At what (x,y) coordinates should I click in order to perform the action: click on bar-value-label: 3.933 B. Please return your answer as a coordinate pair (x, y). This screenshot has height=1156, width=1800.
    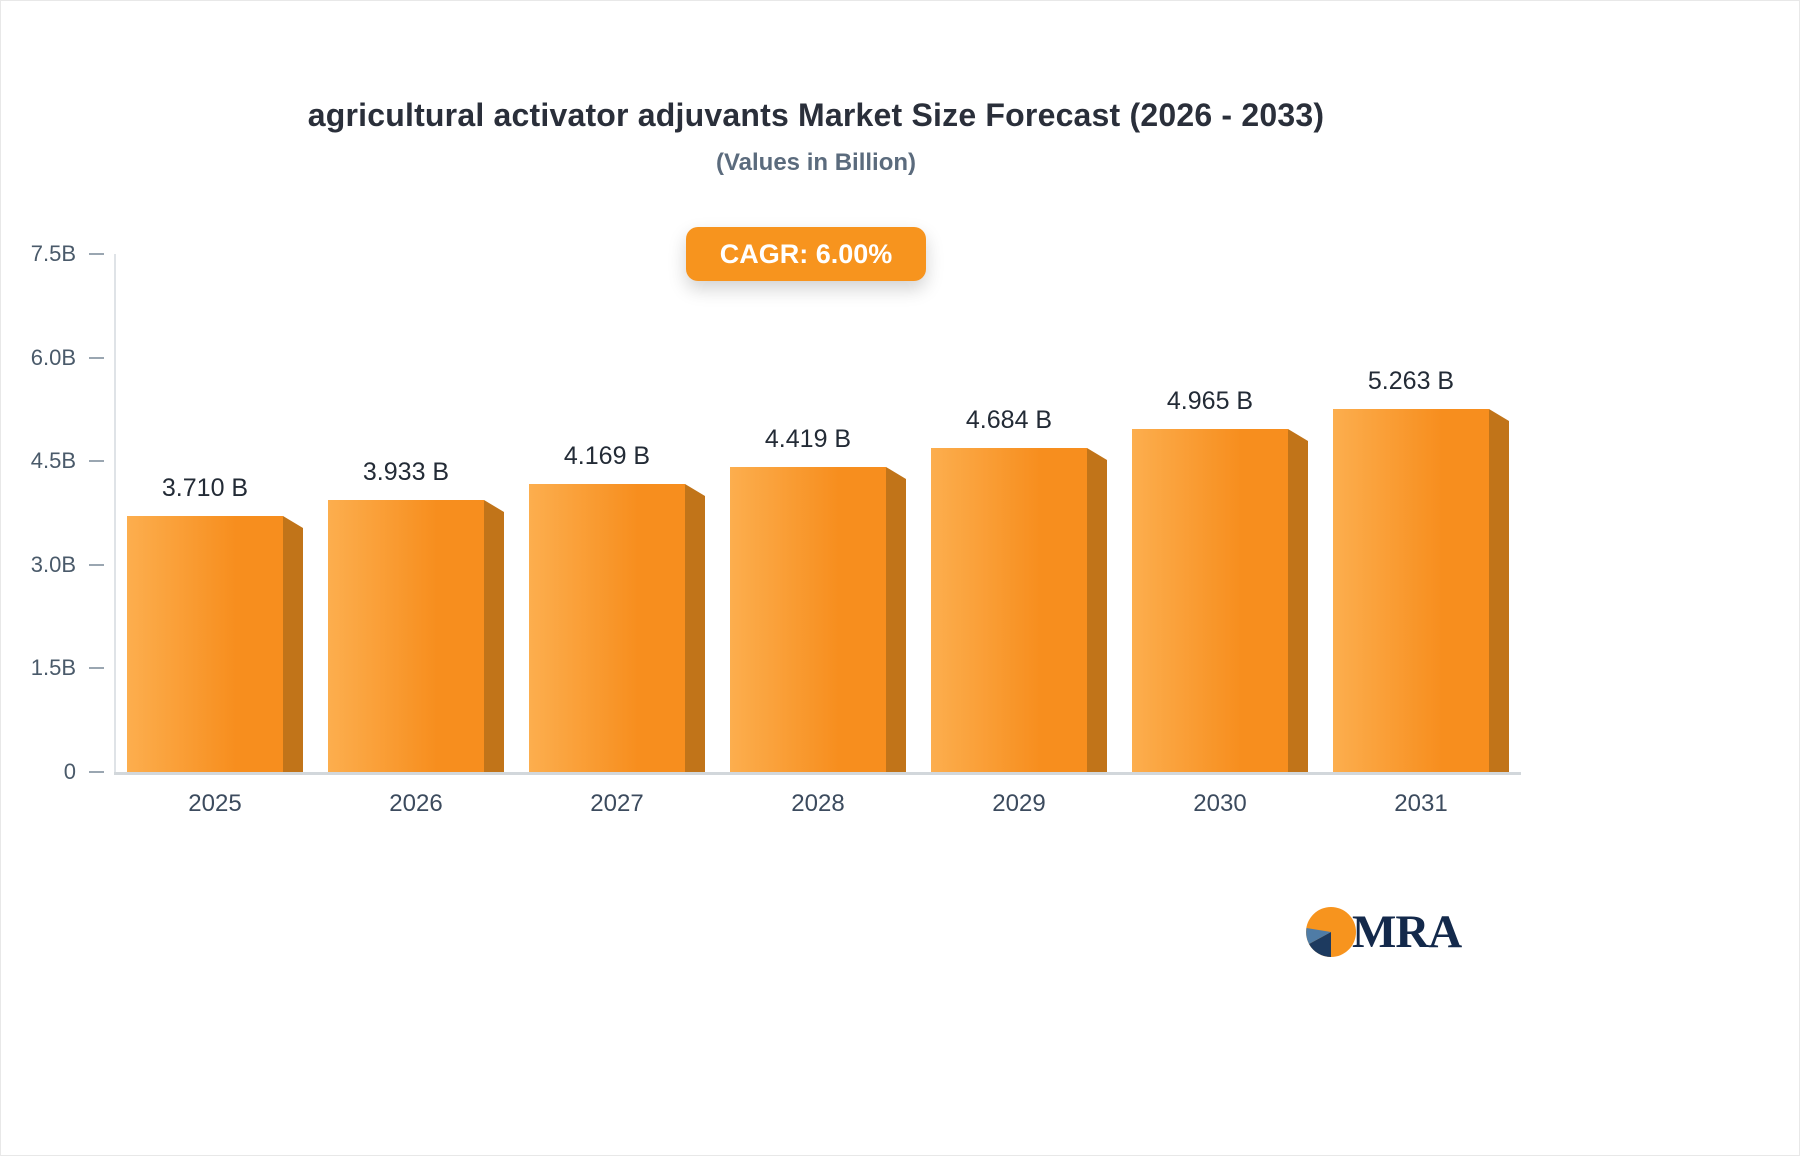
    Looking at the image, I should click on (406, 472).